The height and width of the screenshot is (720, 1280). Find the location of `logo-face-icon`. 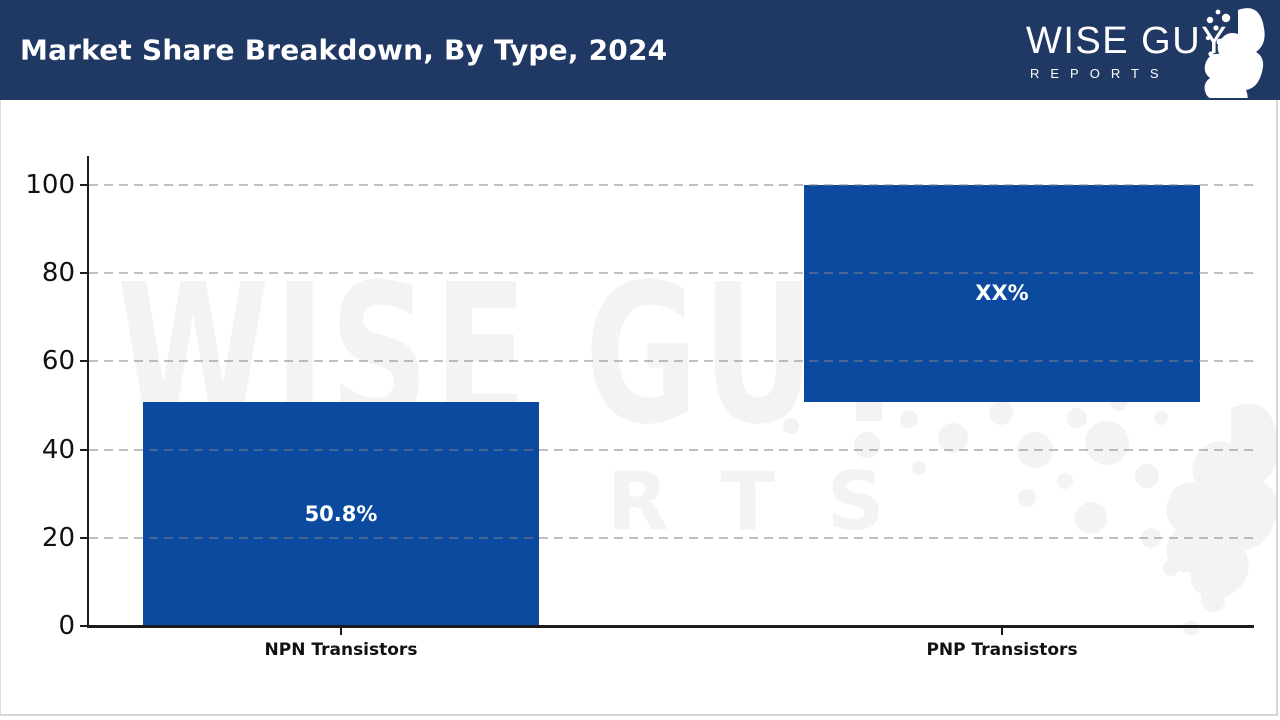

logo-face-icon is located at coordinates (1235, 59).